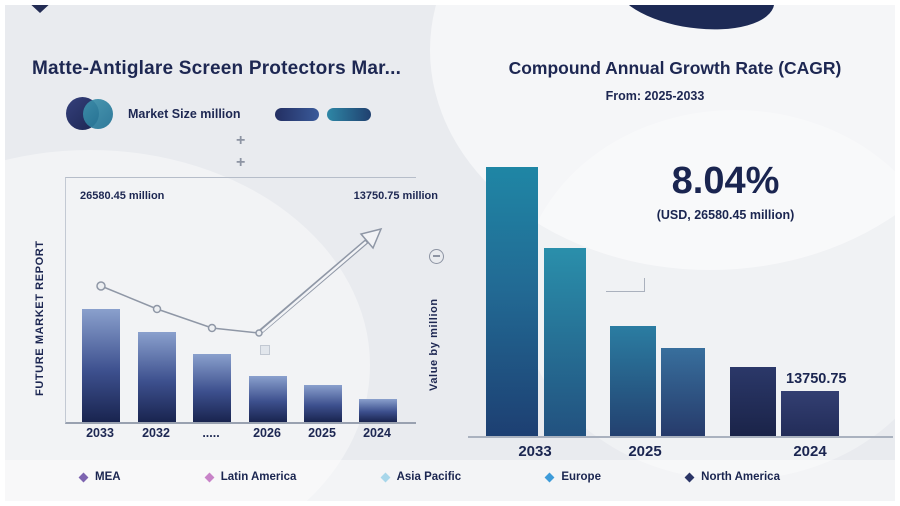  Describe the element at coordinates (296, 114) in the screenshot. I see `gradient-pill-navy` at that location.